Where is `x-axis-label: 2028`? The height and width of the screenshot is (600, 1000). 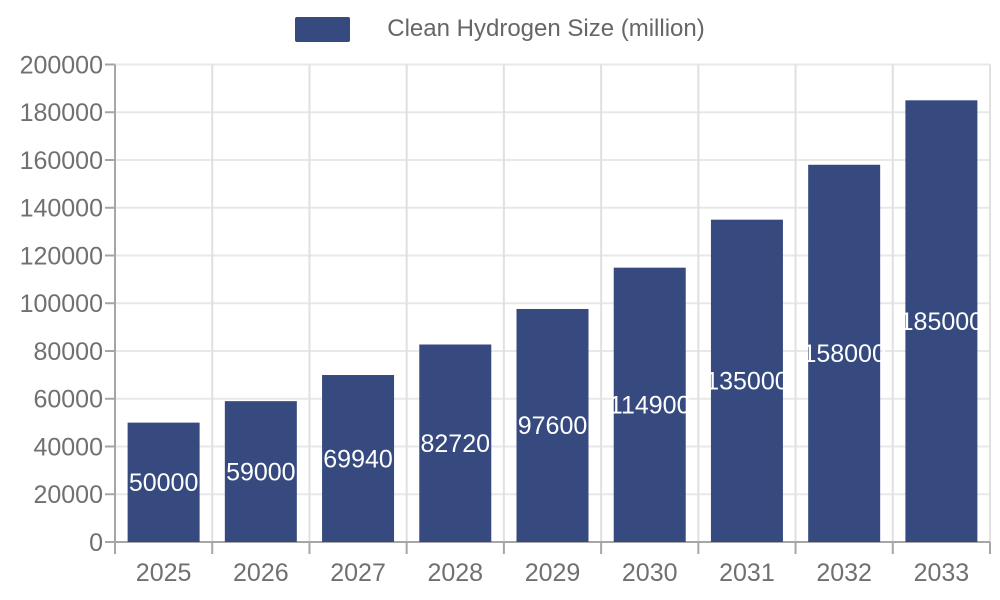
x-axis-label: 2028 is located at coordinates (455, 573).